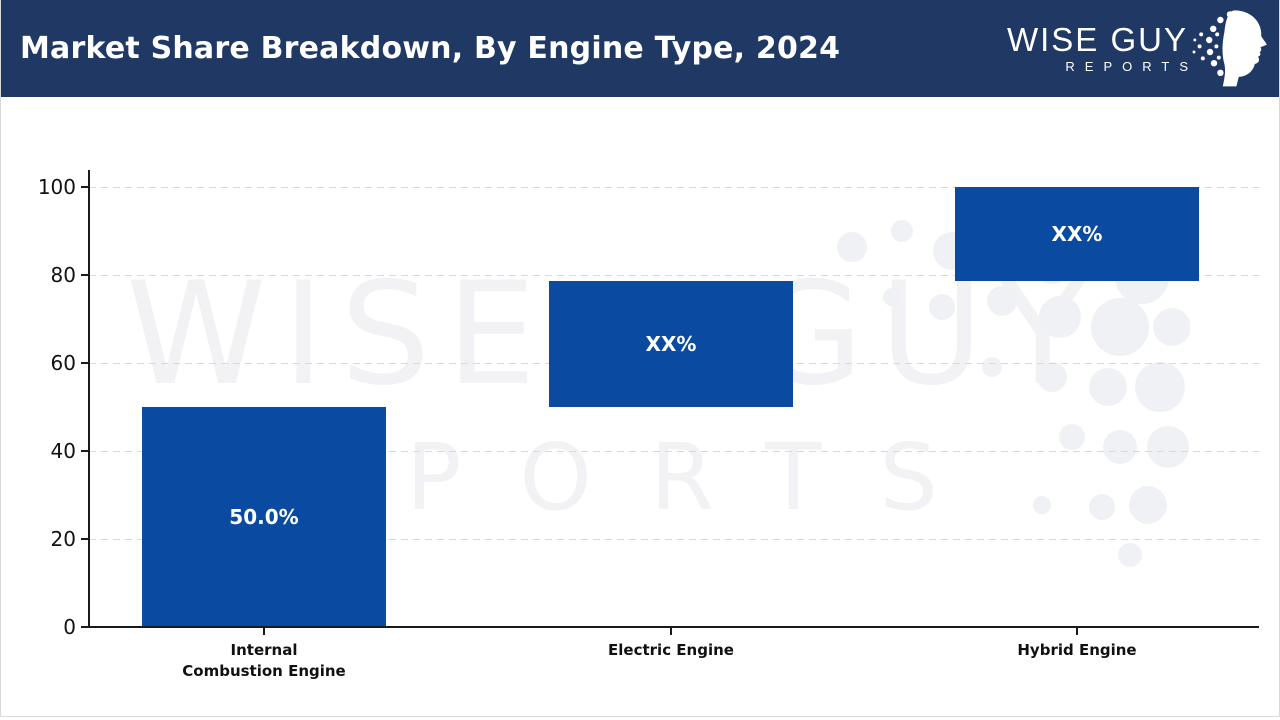 The height and width of the screenshot is (720, 1280). What do you see at coordinates (89, 399) in the screenshot?
I see `y-axis-line` at bounding box center [89, 399].